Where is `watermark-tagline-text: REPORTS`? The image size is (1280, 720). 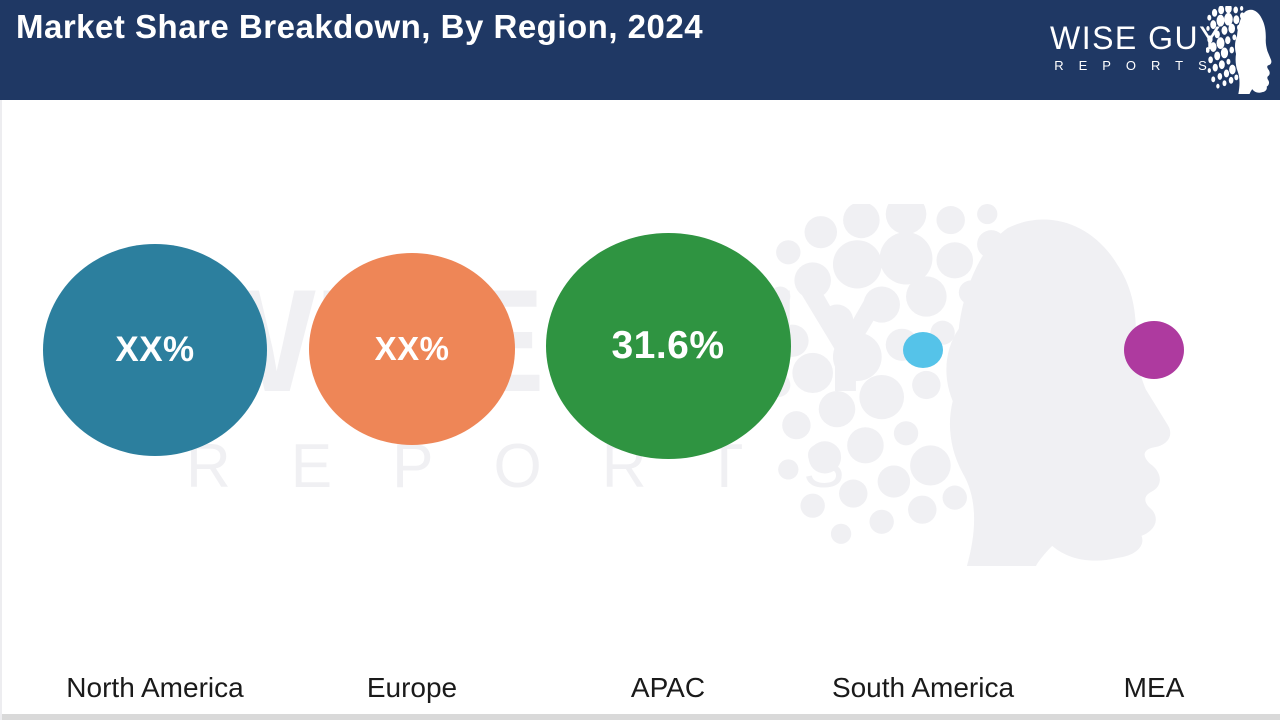 watermark-tagline-text: REPORTS is located at coordinates (545, 466).